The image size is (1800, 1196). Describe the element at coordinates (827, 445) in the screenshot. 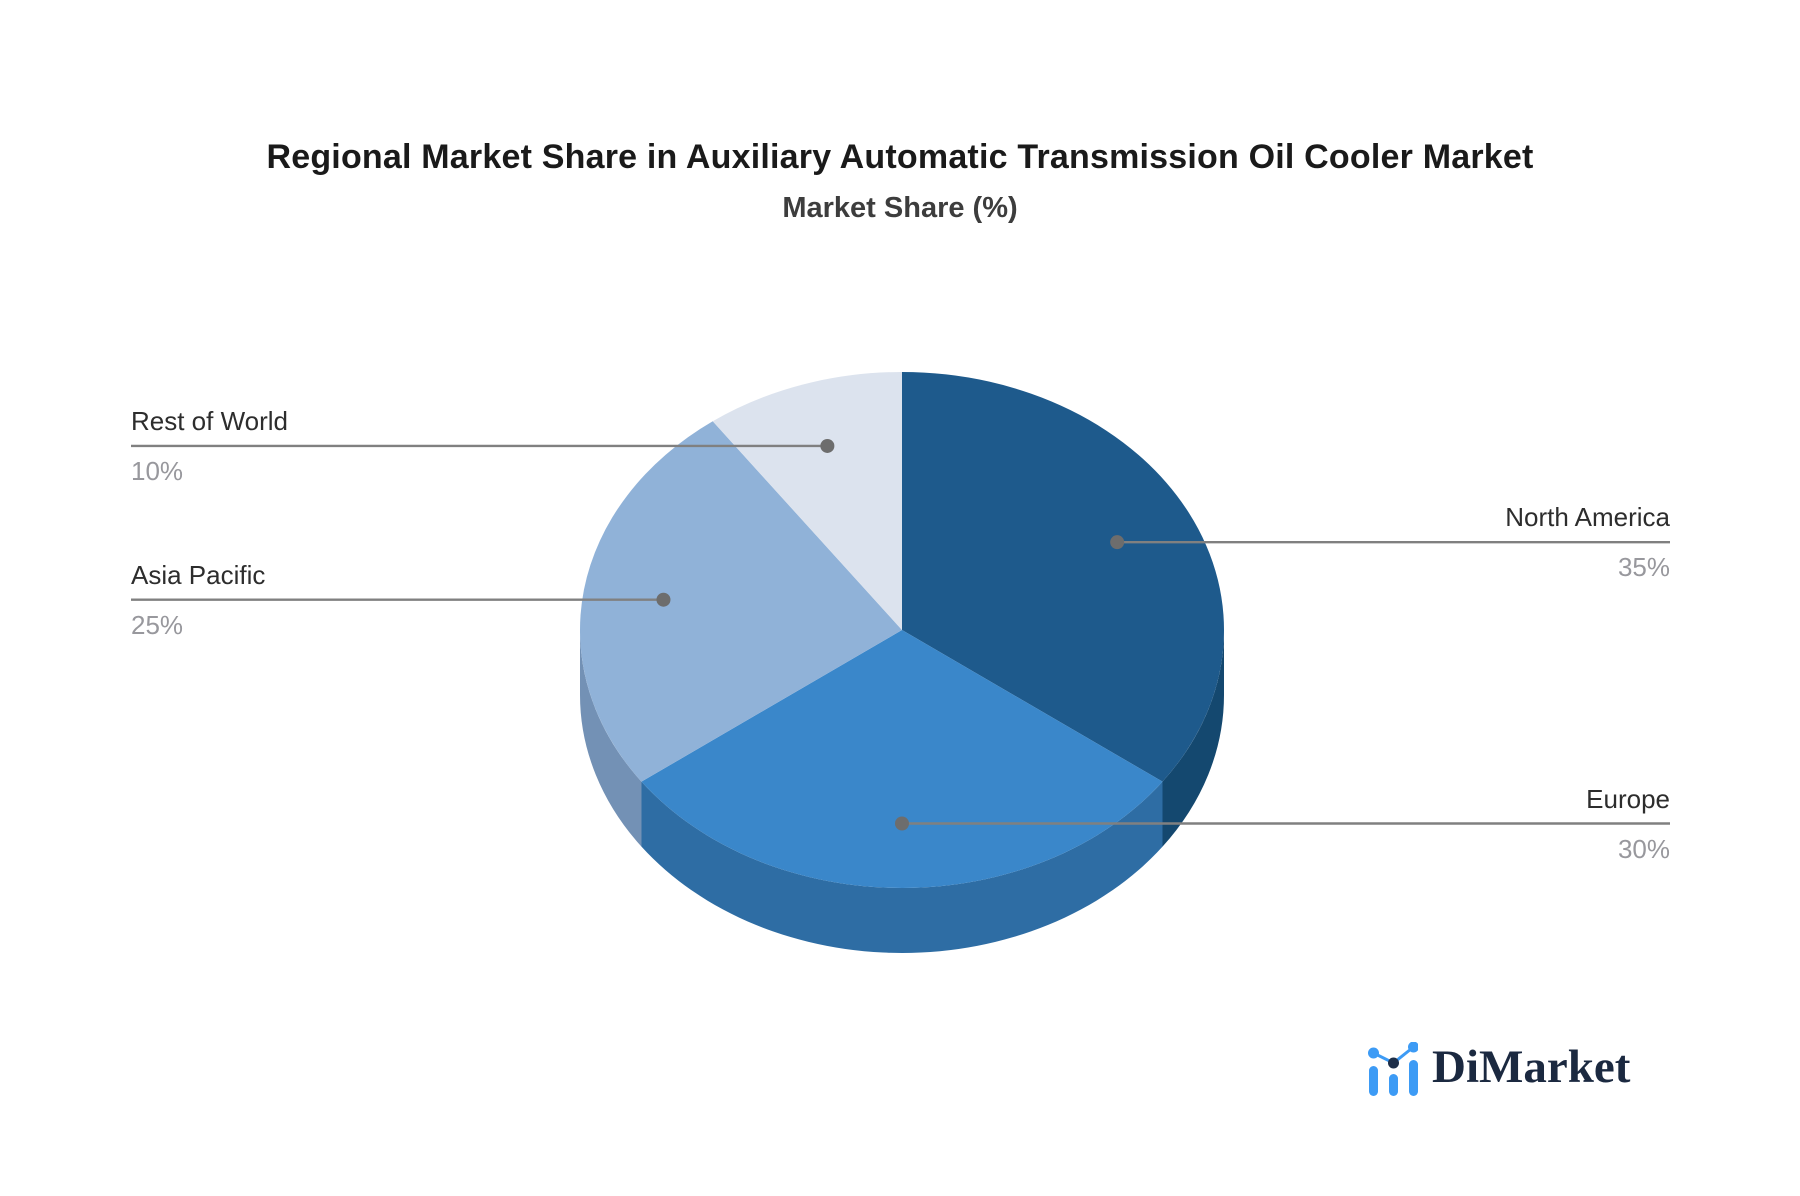

I see `leader-dot-rest-of-world` at that location.